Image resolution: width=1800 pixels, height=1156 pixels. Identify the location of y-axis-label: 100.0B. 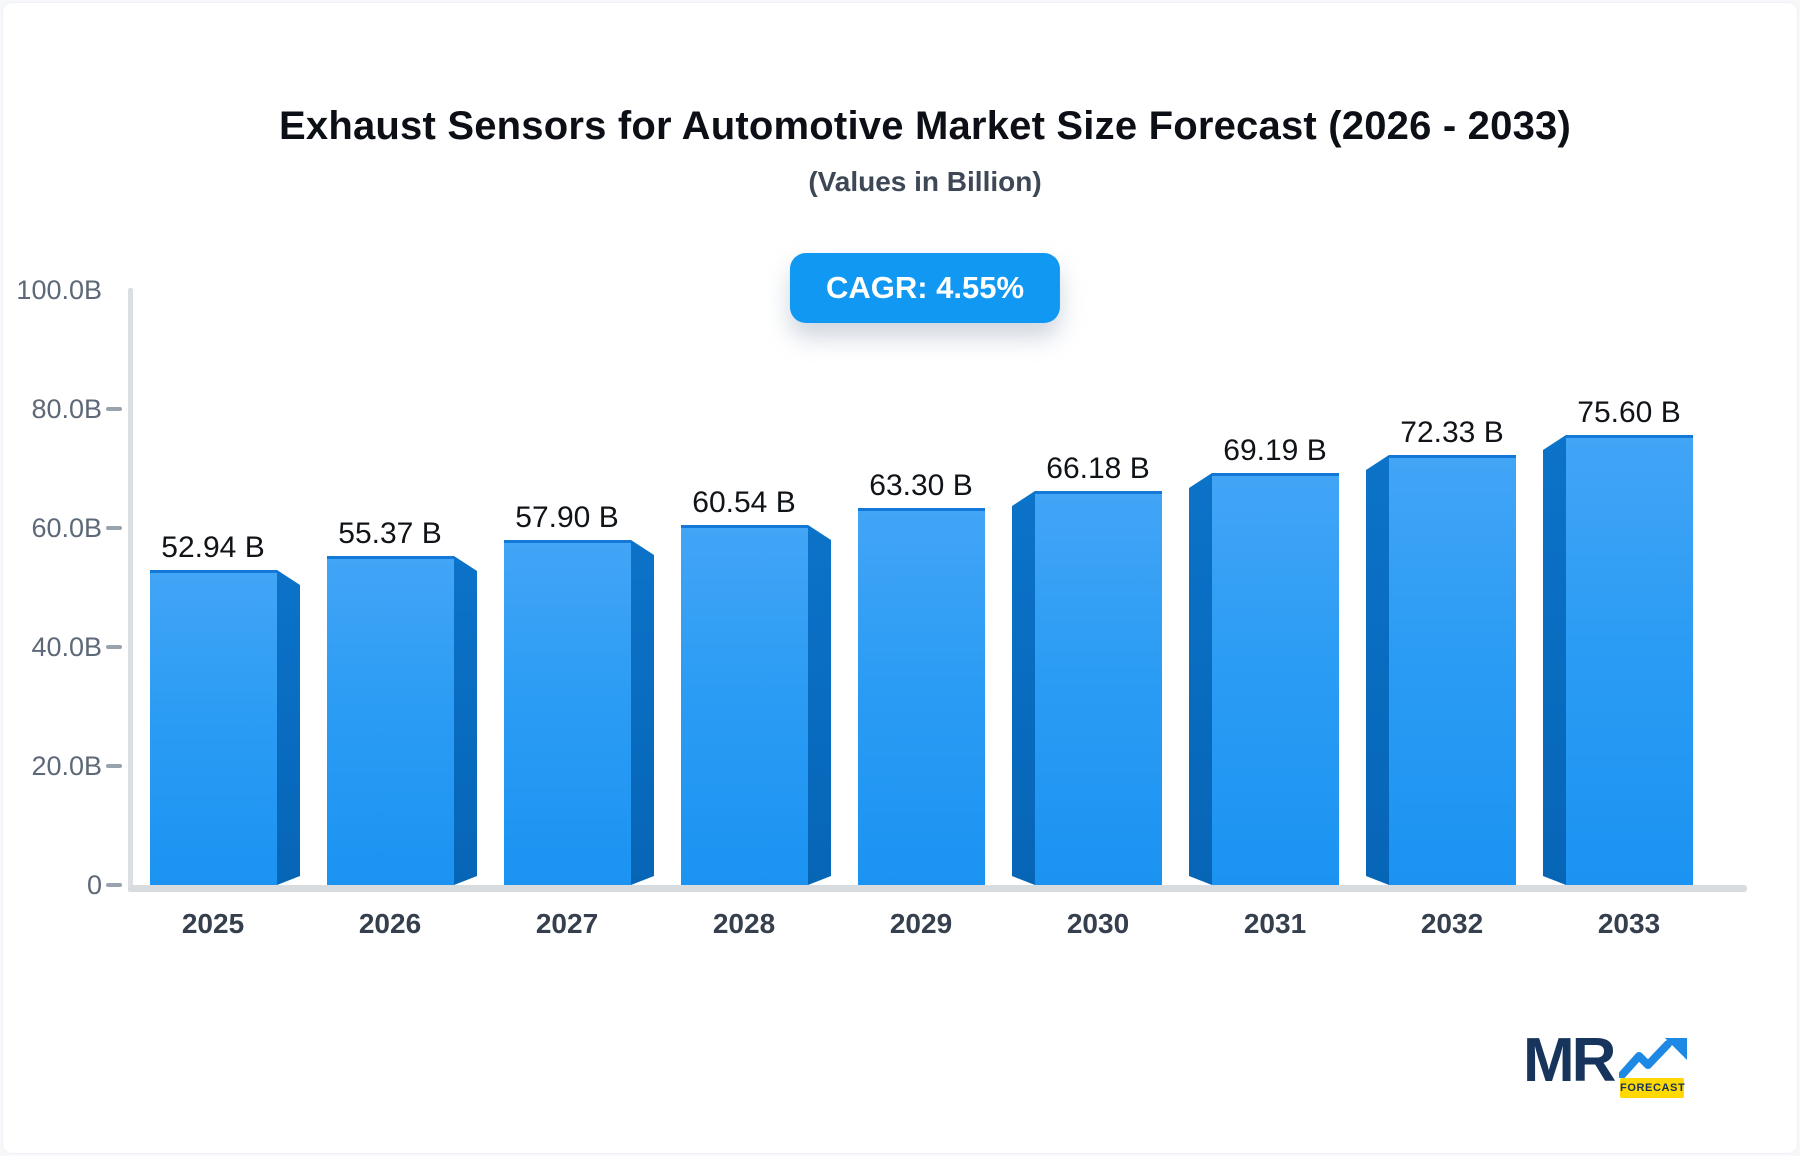
(59, 290).